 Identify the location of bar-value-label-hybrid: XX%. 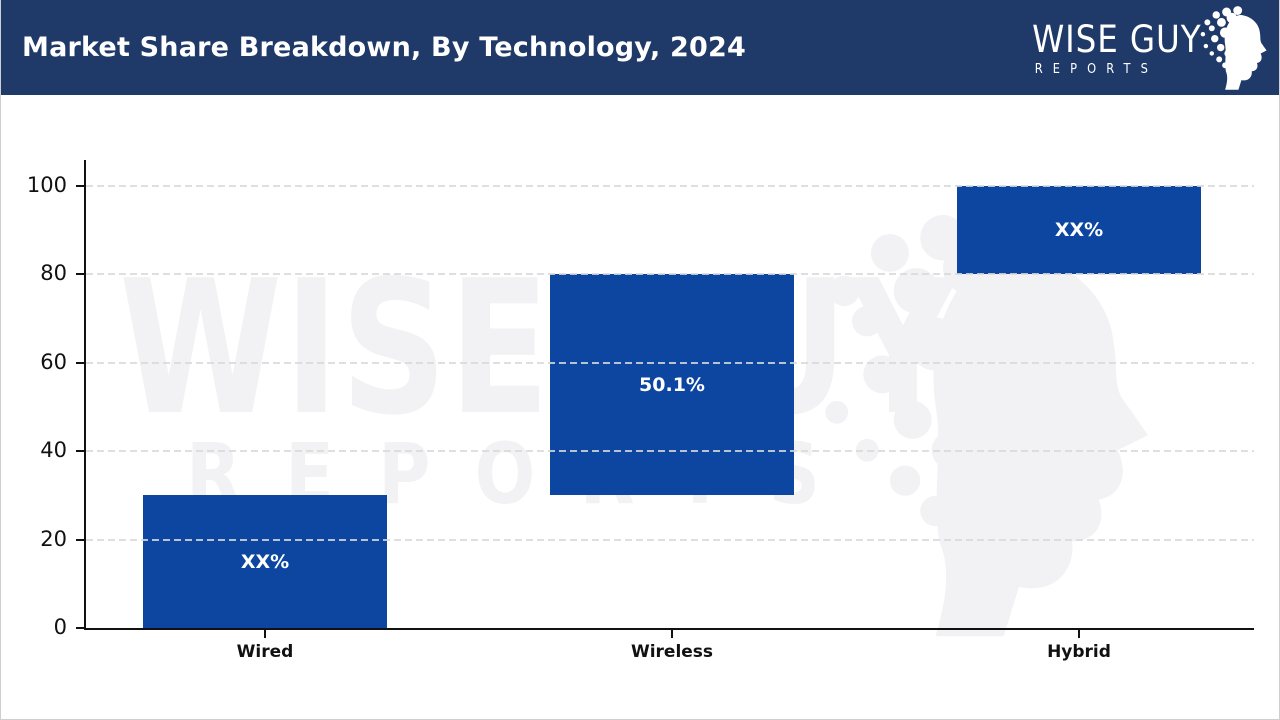
(1079, 230).